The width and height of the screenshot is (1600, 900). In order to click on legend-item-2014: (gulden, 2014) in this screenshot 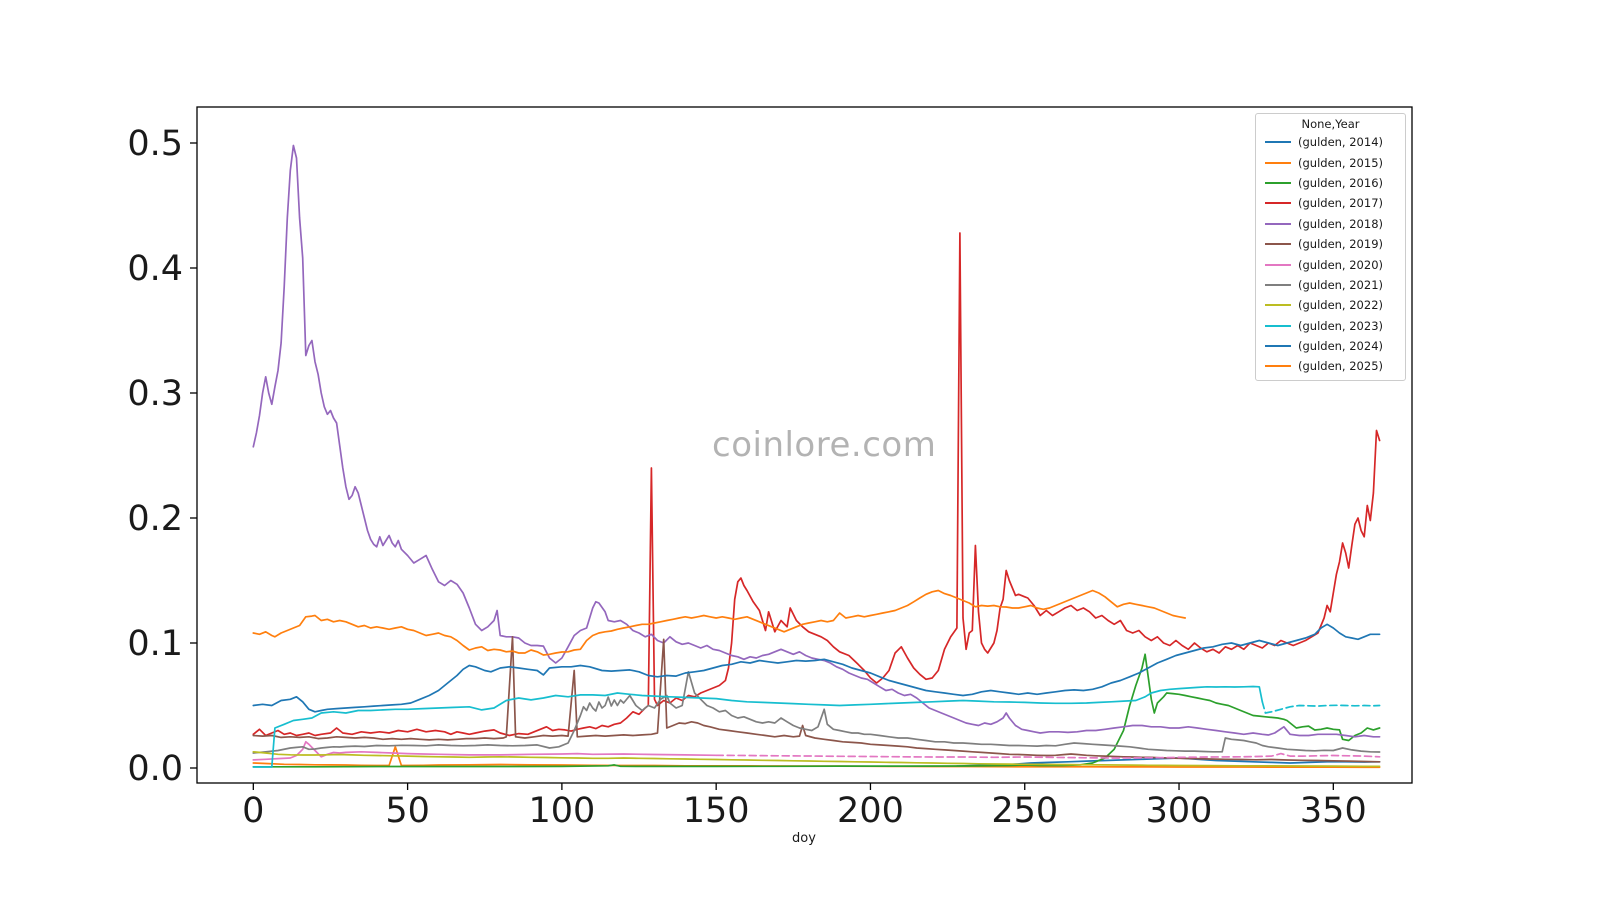, I will do `click(1330, 142)`.